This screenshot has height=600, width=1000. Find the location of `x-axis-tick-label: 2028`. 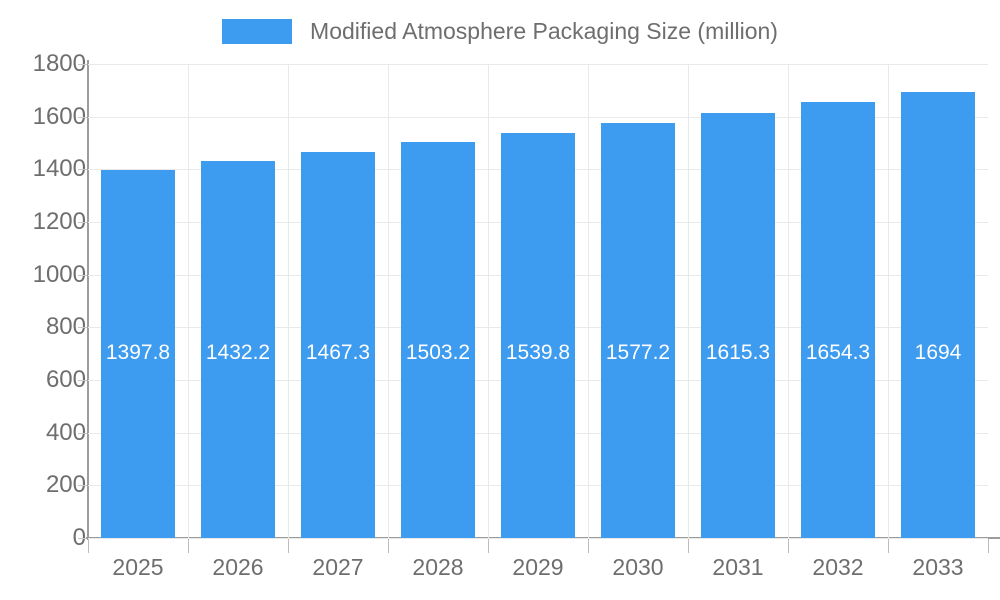

x-axis-tick-label: 2028 is located at coordinates (438, 567).